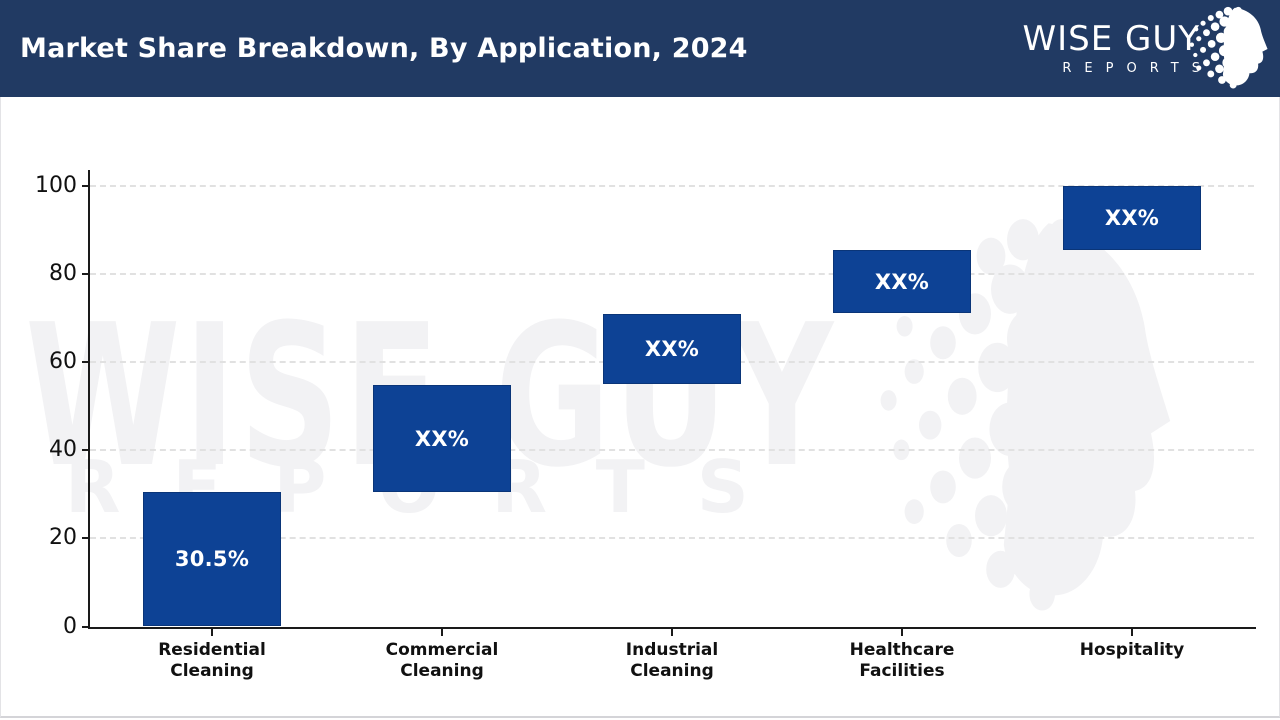 This screenshot has width=1280, height=720. Describe the element at coordinates (56, 185) in the screenshot. I see `y-tick-label-100: 100` at that location.